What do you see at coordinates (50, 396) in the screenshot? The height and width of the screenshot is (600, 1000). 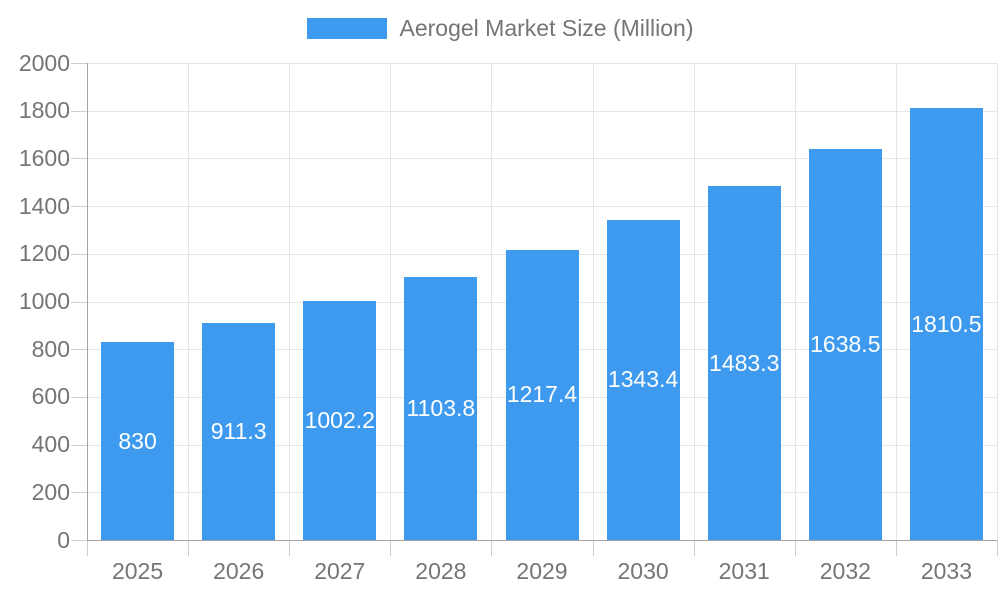 I see `y-tick-label: 600` at bounding box center [50, 396].